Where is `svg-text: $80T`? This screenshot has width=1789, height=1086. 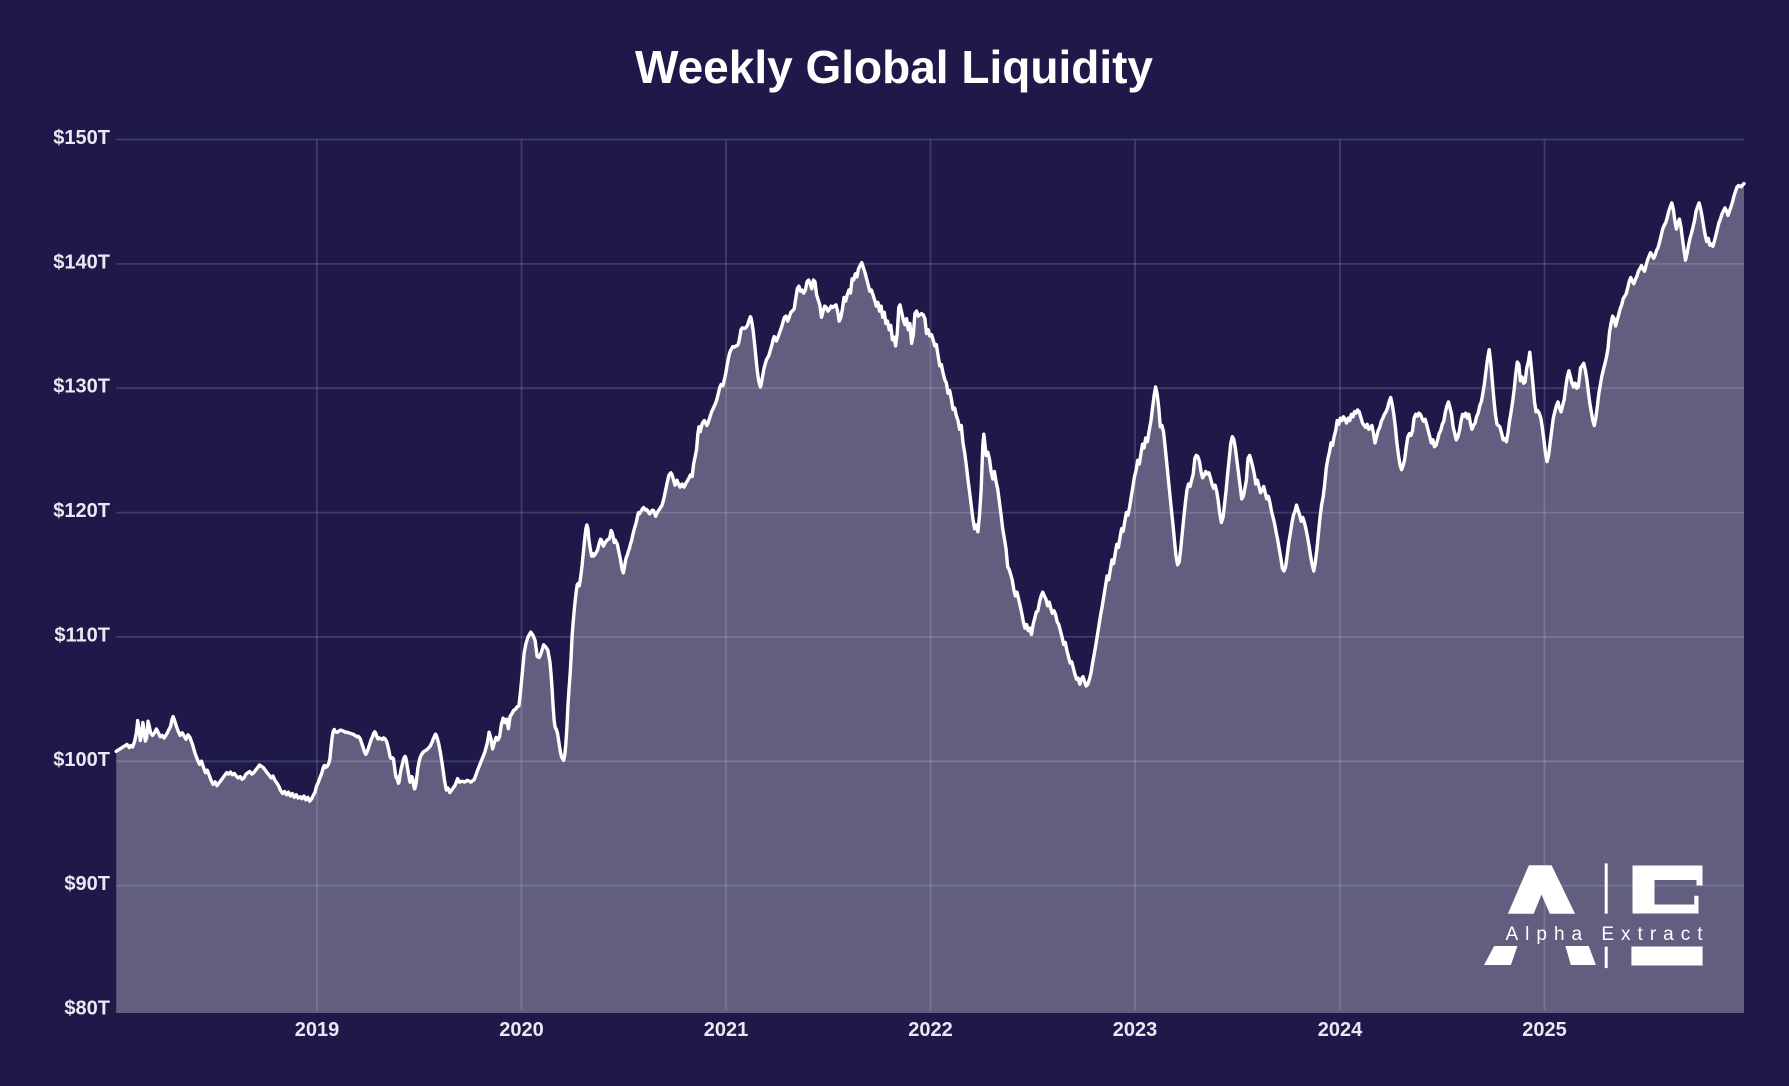
svg-text: $80T is located at coordinates (87, 1009).